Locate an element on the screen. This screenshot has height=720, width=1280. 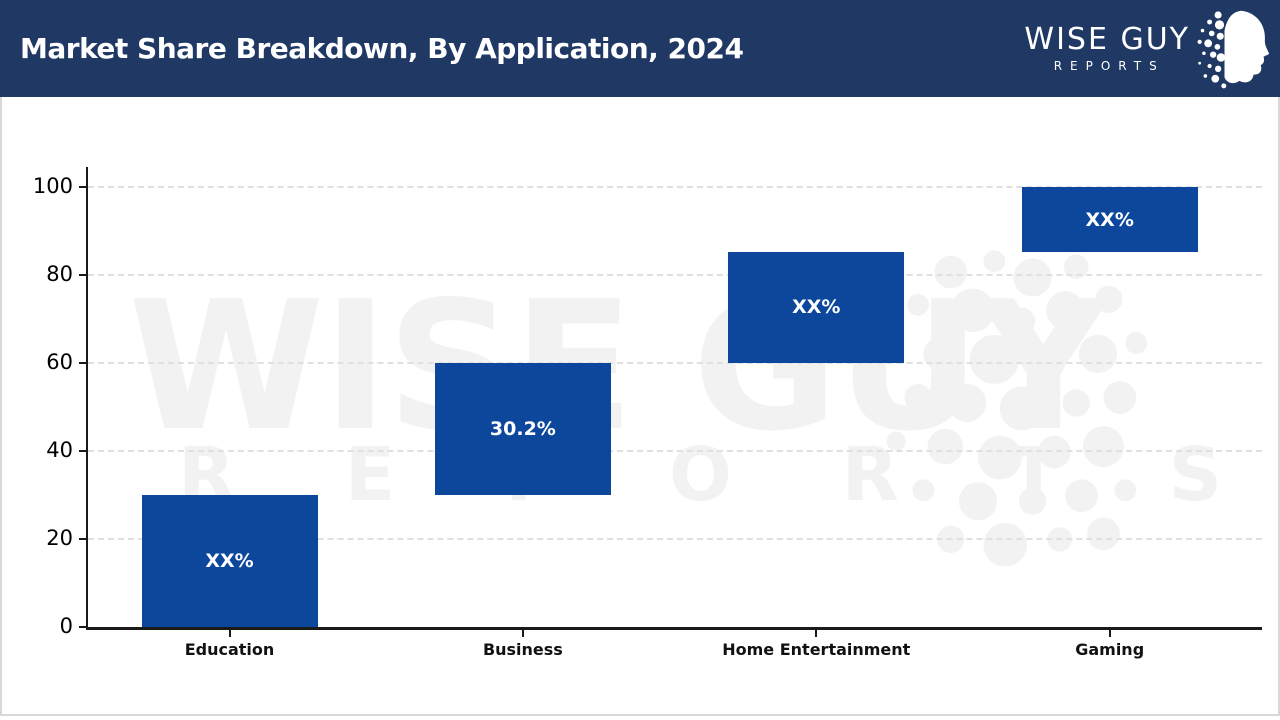
y-tick-label: 0 is located at coordinates (66, 626).